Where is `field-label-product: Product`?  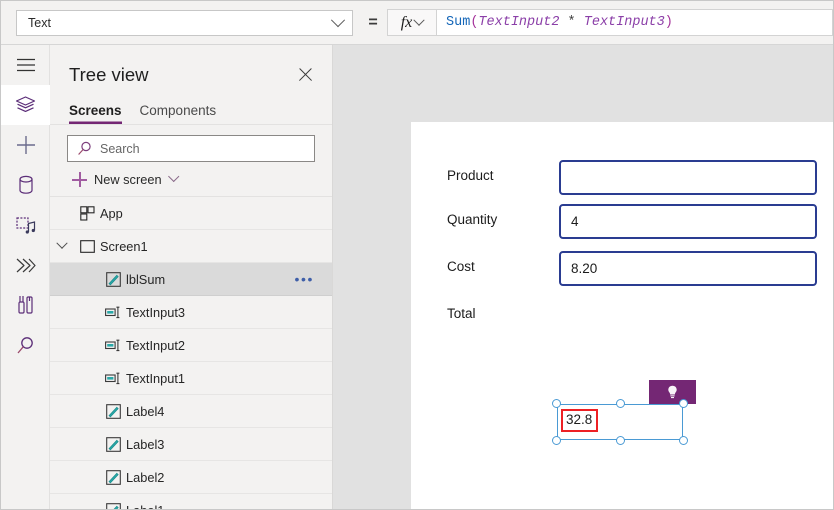 field-label-product: Product is located at coordinates (470, 175).